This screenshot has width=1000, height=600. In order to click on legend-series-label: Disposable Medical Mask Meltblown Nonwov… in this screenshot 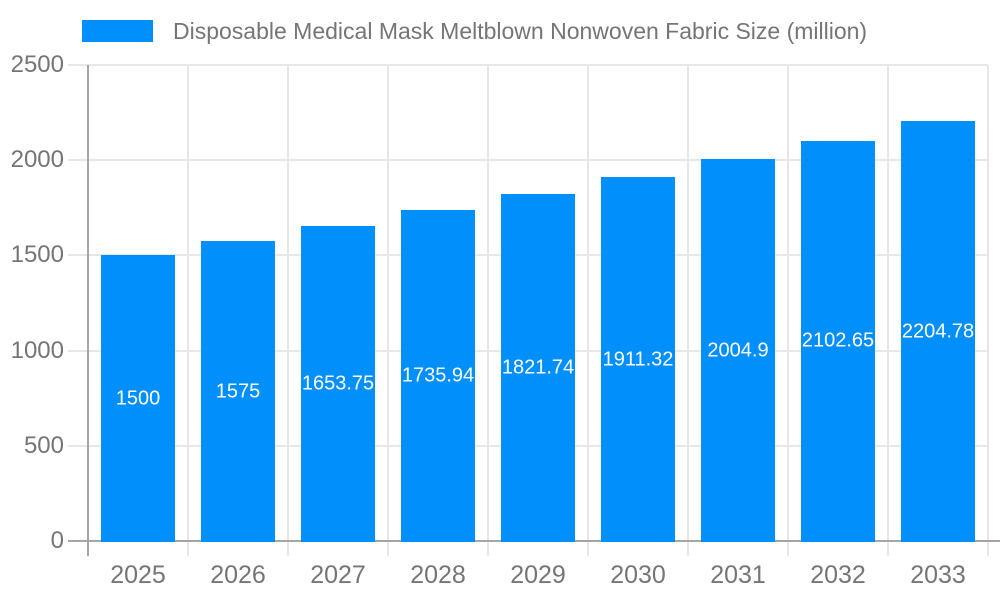, I will do `click(520, 30)`.